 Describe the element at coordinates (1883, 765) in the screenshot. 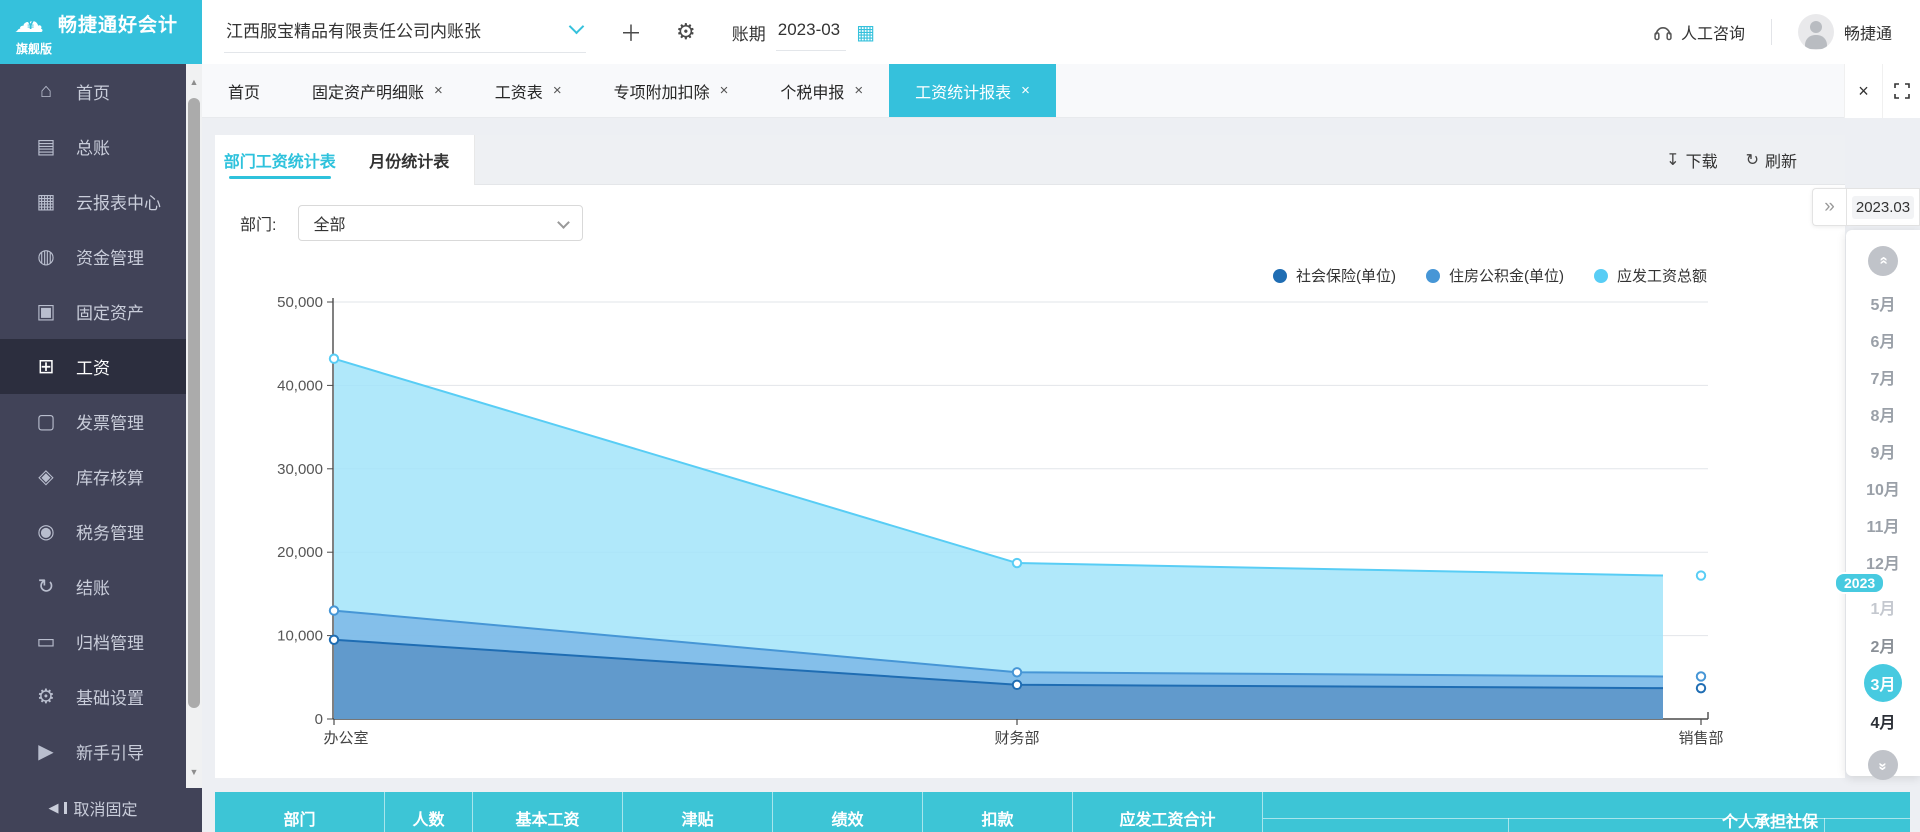

I see `months-scroll-down-button: »` at that location.